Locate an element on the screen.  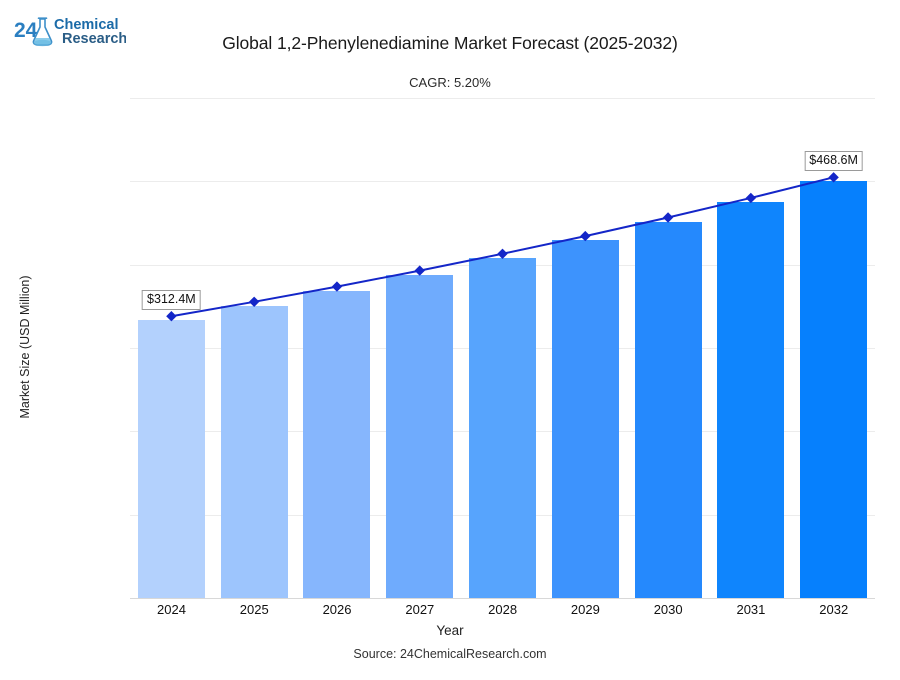
trend-marker-2025 is located at coordinates (254, 302).